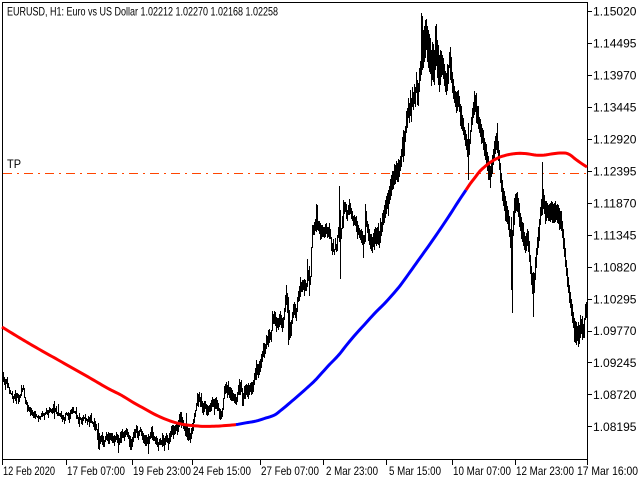  Describe the element at coordinates (615, 267) in the screenshot. I see `svg-text: 1.10820` at that location.